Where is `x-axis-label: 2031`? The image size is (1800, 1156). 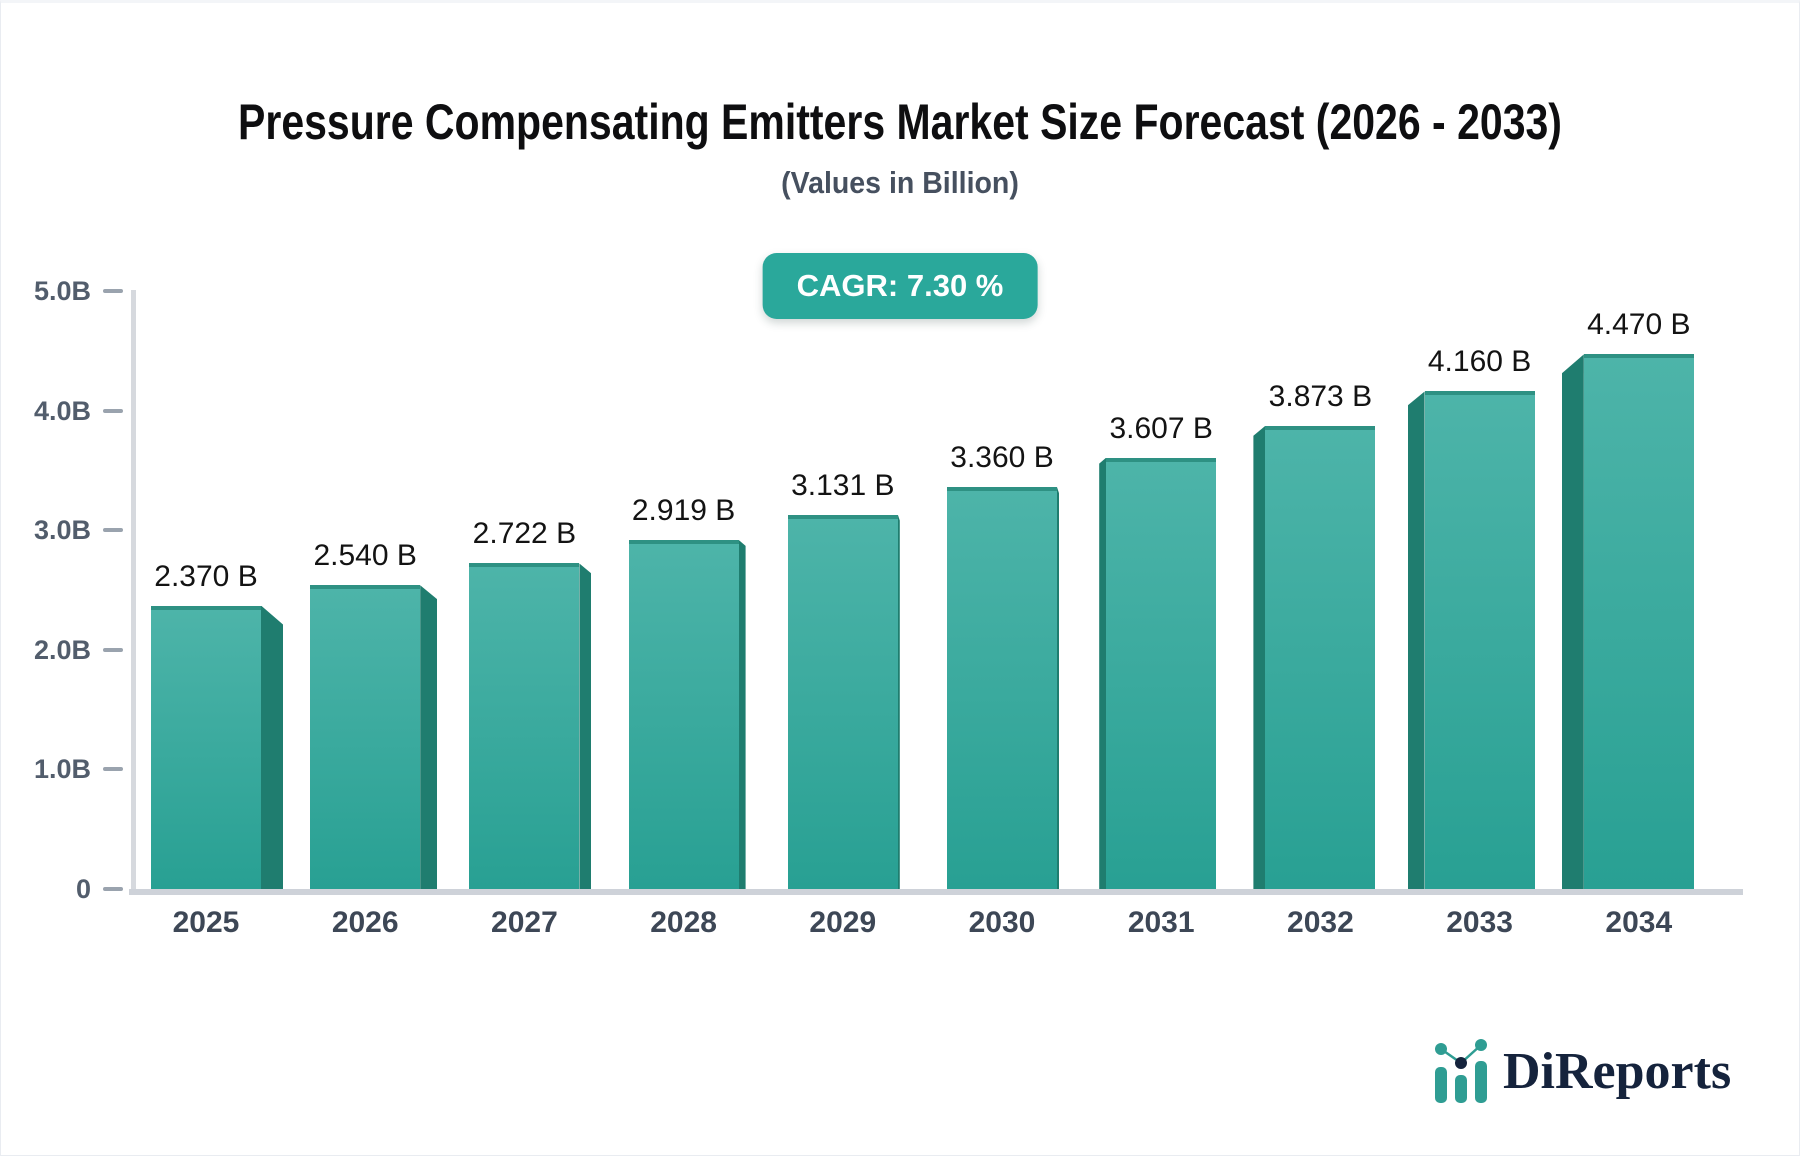 x-axis-label: 2031 is located at coordinates (1161, 922).